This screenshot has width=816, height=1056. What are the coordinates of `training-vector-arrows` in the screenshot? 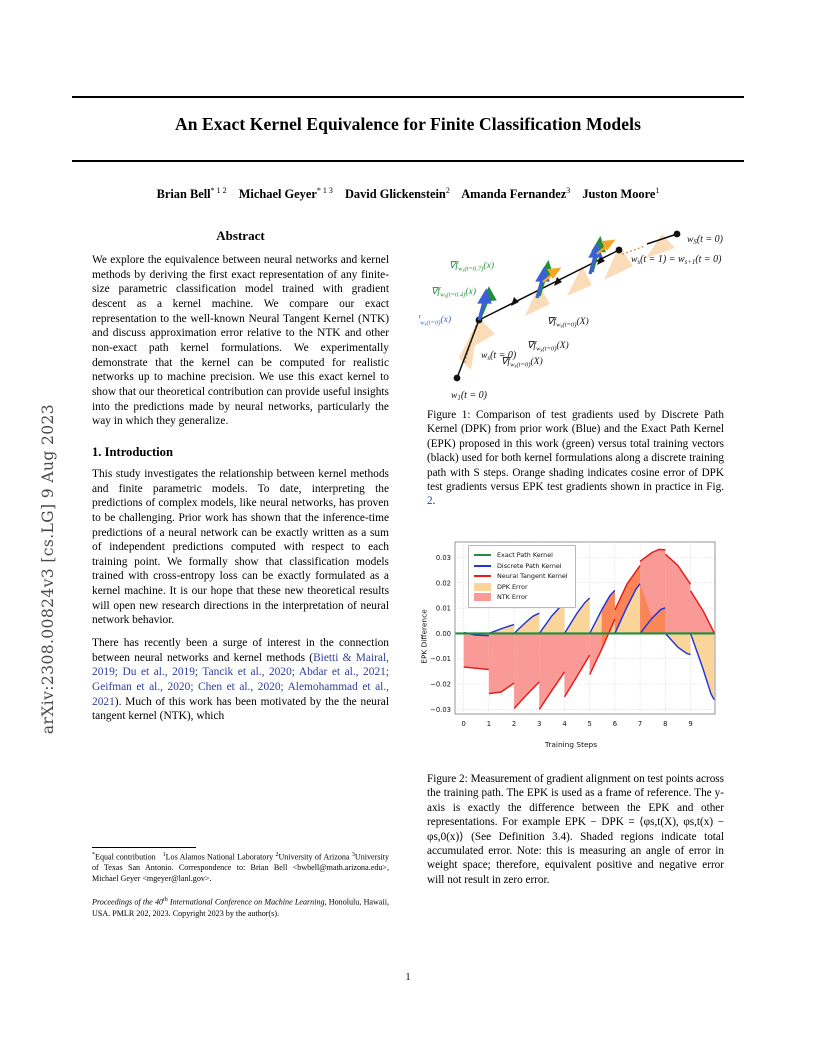 It's located at (558, 281).